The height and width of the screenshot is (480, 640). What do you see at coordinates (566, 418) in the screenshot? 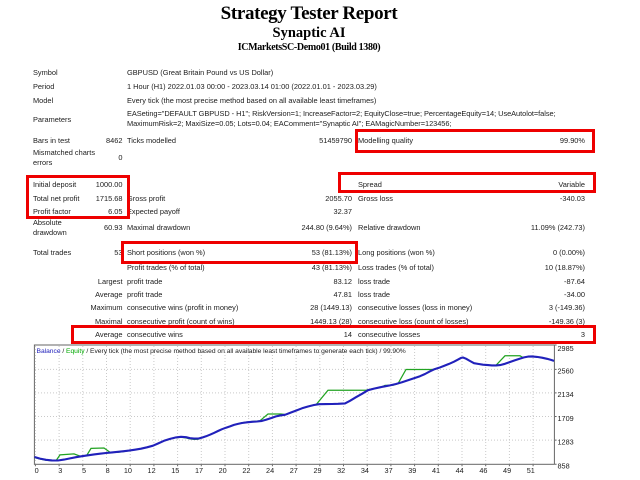
I see `svg-text: 1709` at bounding box center [566, 418].